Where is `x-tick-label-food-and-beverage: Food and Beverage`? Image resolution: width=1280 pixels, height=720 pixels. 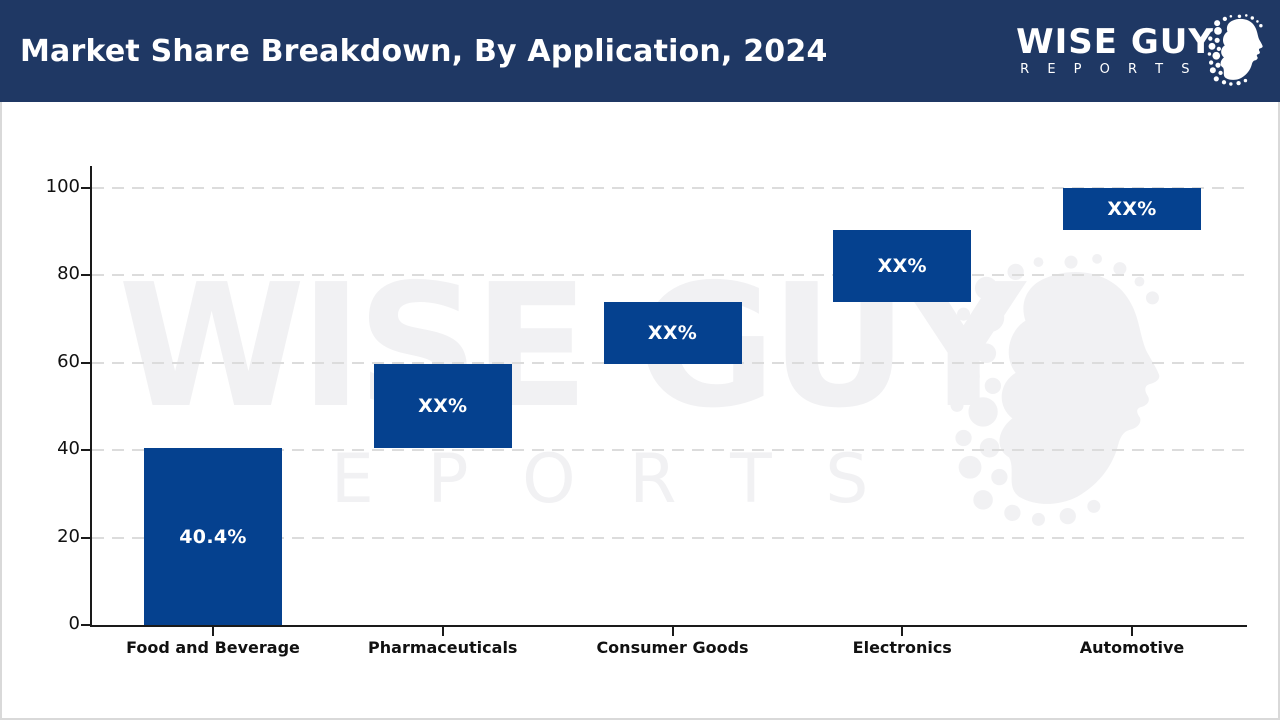
x-tick-label-food-and-beverage: Food and Beverage is located at coordinates (213, 647).